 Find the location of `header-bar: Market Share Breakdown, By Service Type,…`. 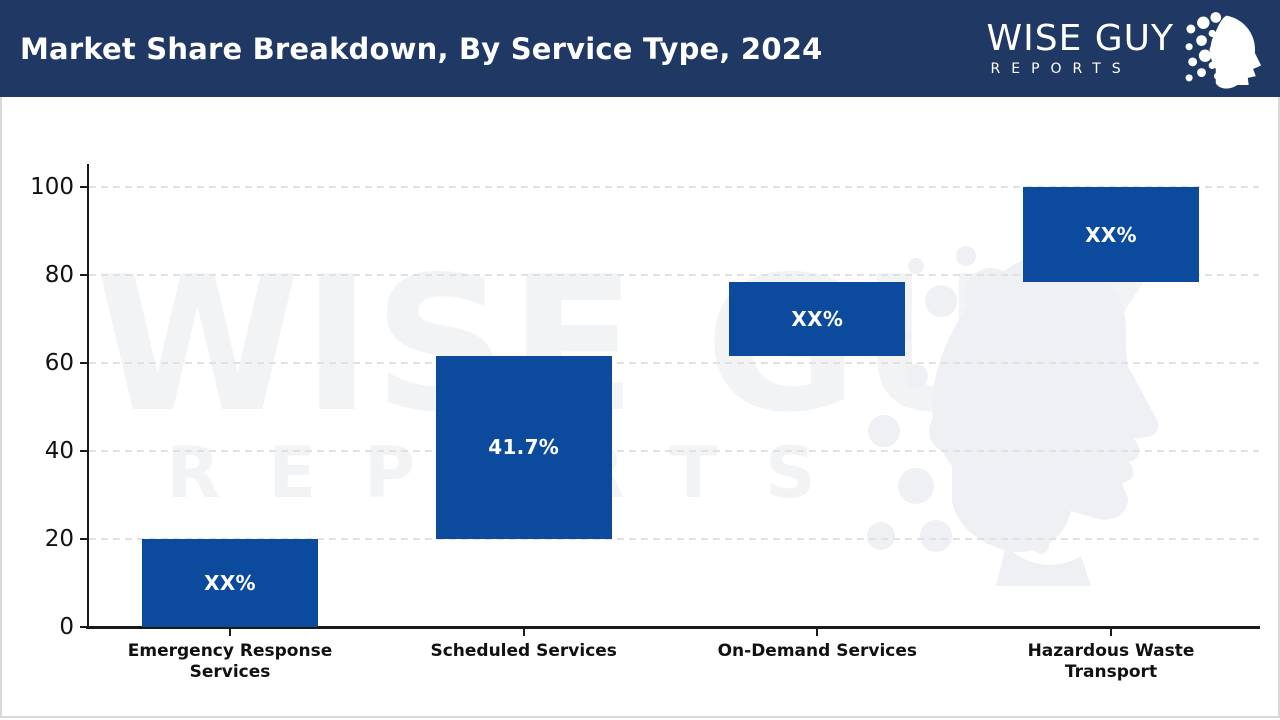

header-bar: Market Share Breakdown, By Service Type,… is located at coordinates (640, 48).